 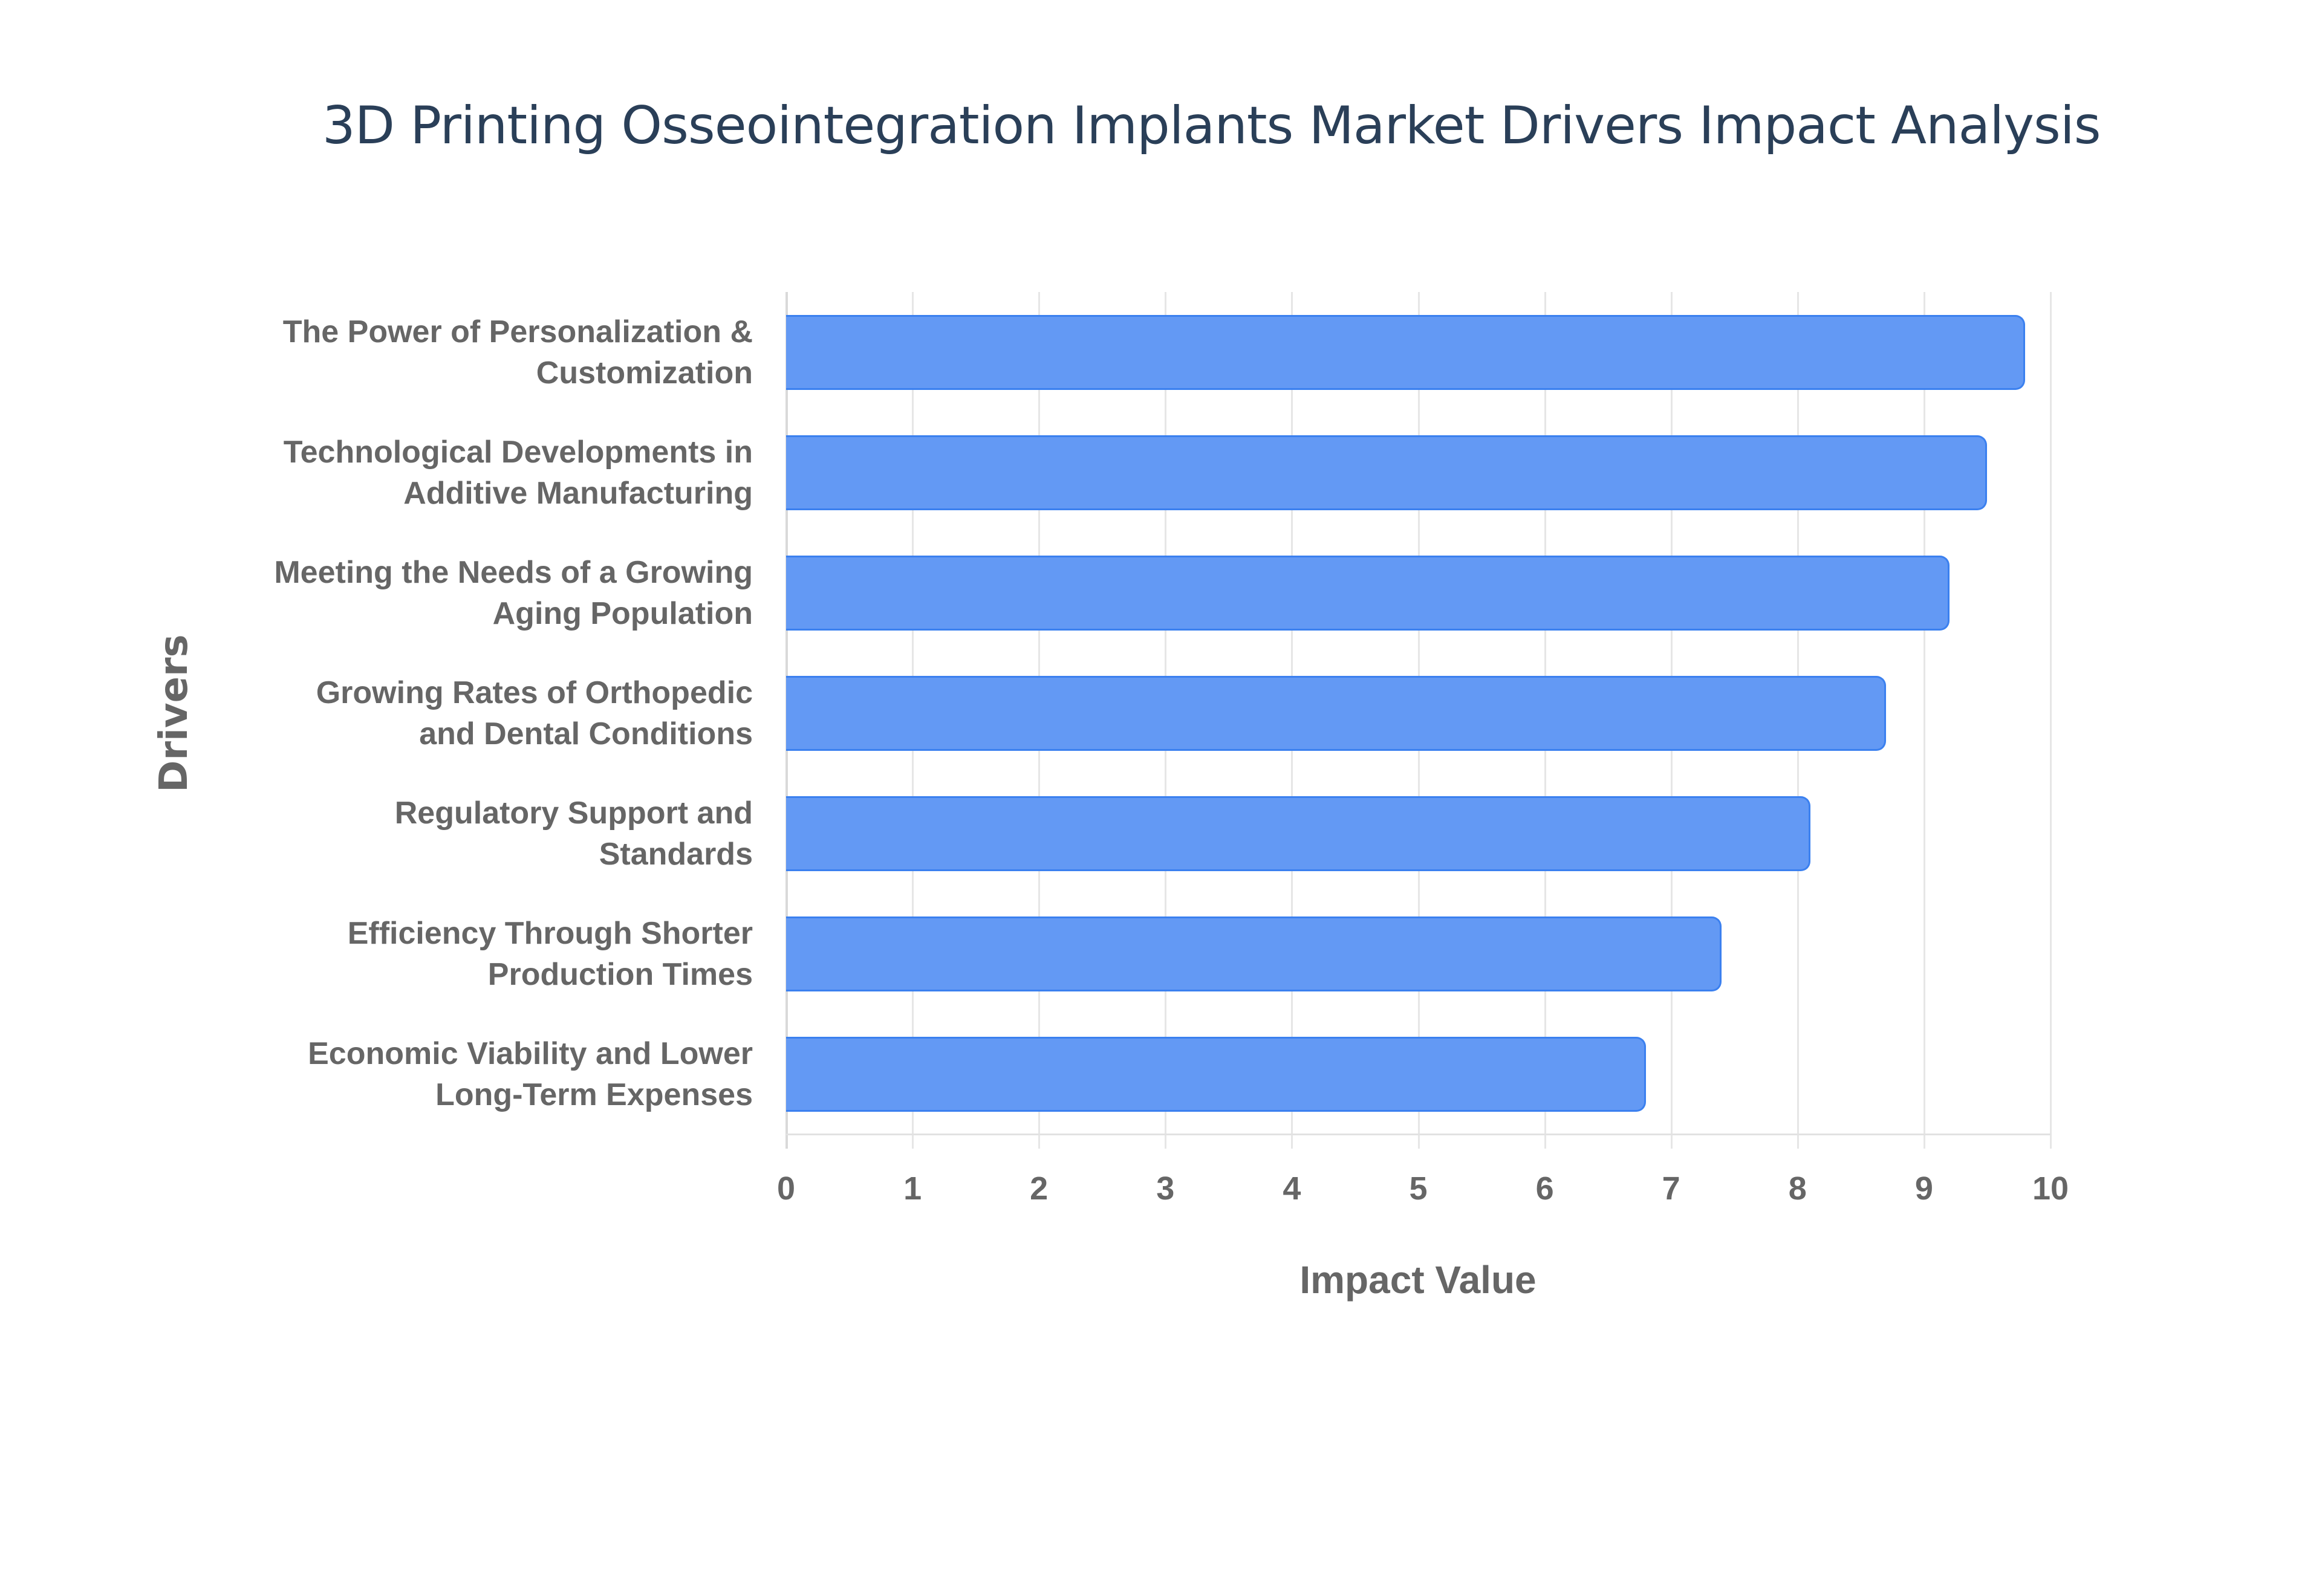 What do you see at coordinates (530, 1053) in the screenshot?
I see `y-axis-label-line: Economic Viability and Lower` at bounding box center [530, 1053].